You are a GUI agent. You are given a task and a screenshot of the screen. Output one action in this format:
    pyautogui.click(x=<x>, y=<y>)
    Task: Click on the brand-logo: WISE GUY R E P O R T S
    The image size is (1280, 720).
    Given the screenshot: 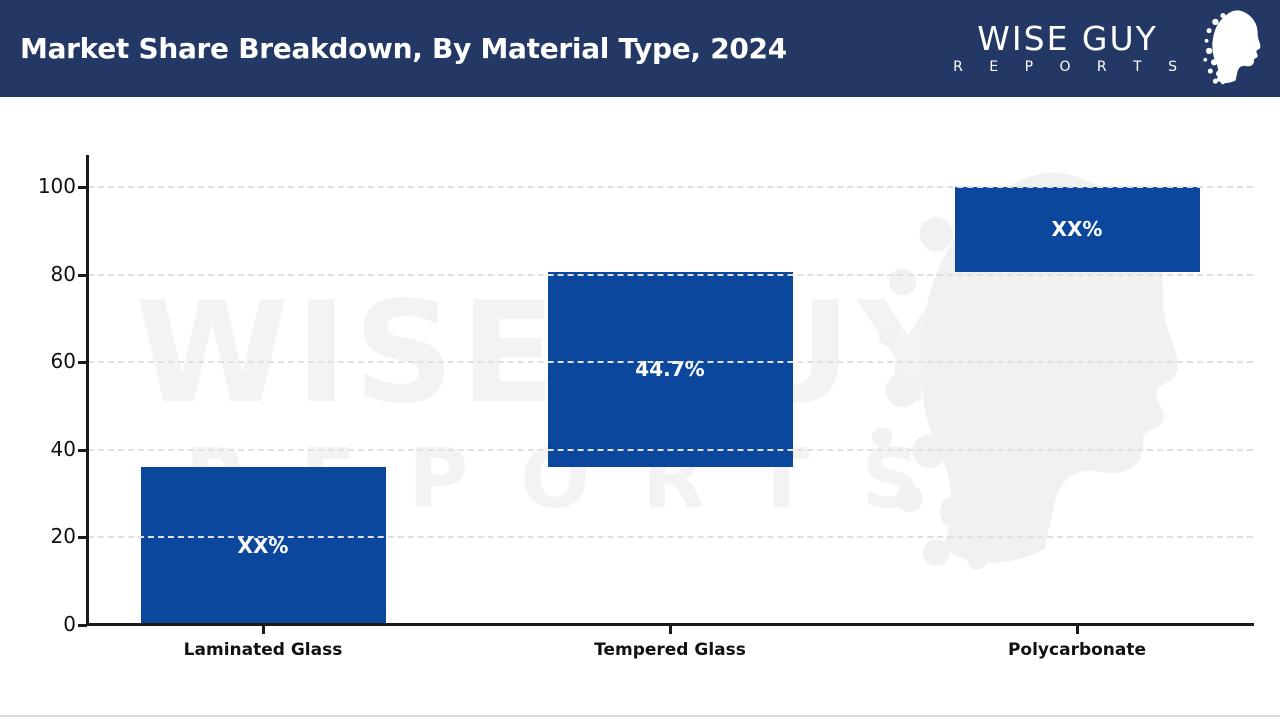 What is the action you would take?
    pyautogui.click(x=1106, y=49)
    